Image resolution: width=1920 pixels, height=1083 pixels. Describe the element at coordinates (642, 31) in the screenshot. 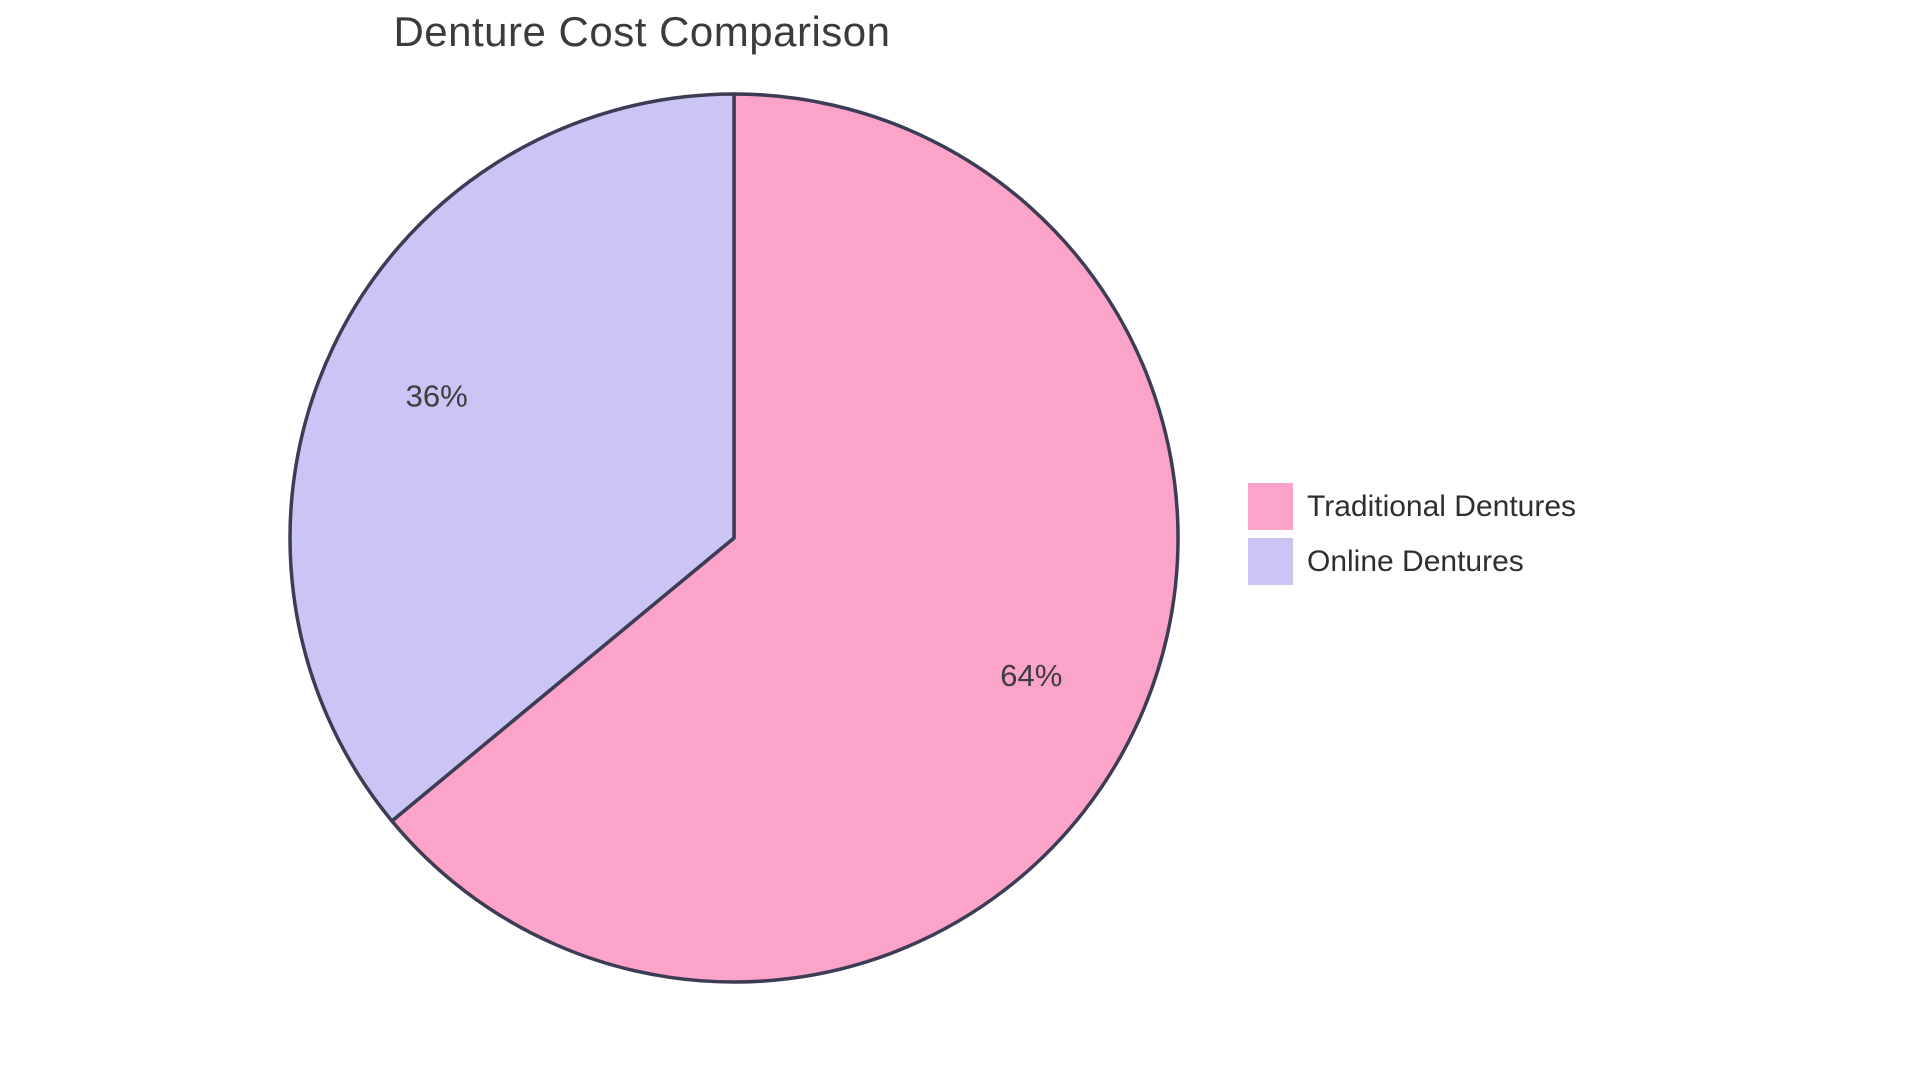

I see `chart-title: Denture Cost Comparison` at that location.